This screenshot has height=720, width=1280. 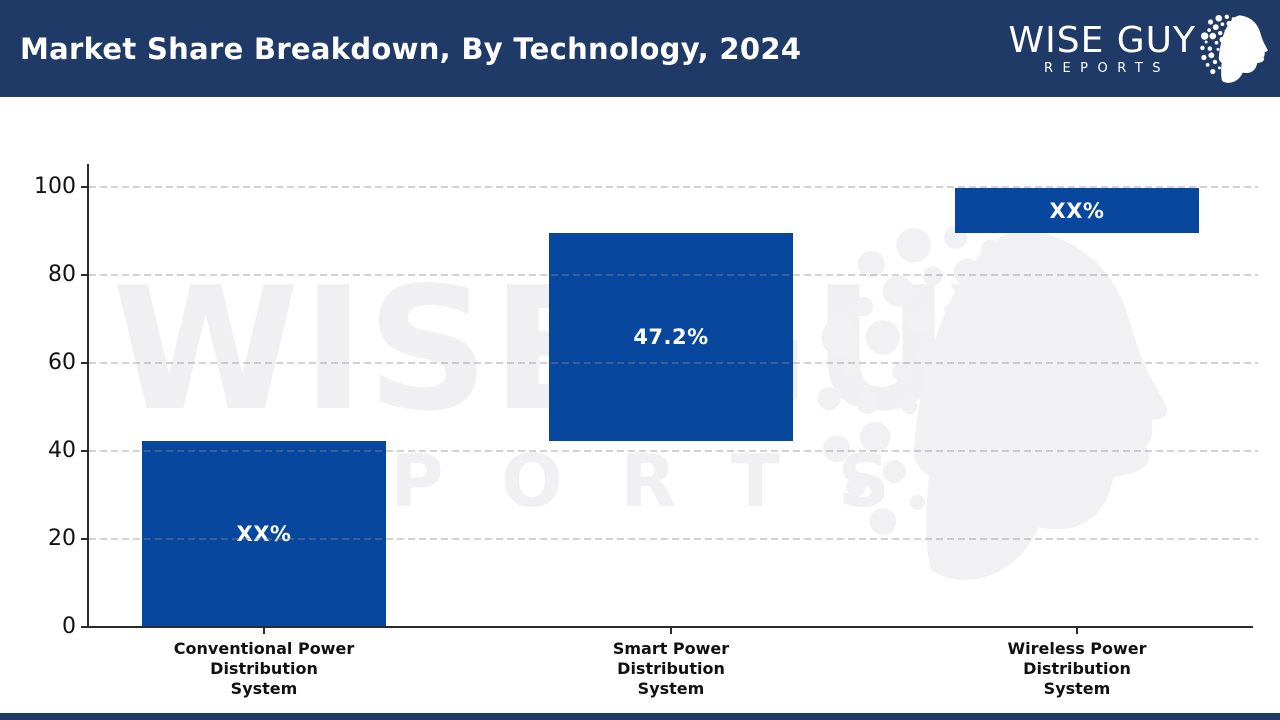 What do you see at coordinates (1077, 668) in the screenshot?
I see `category-label: Wireless Power Distribution System` at bounding box center [1077, 668].